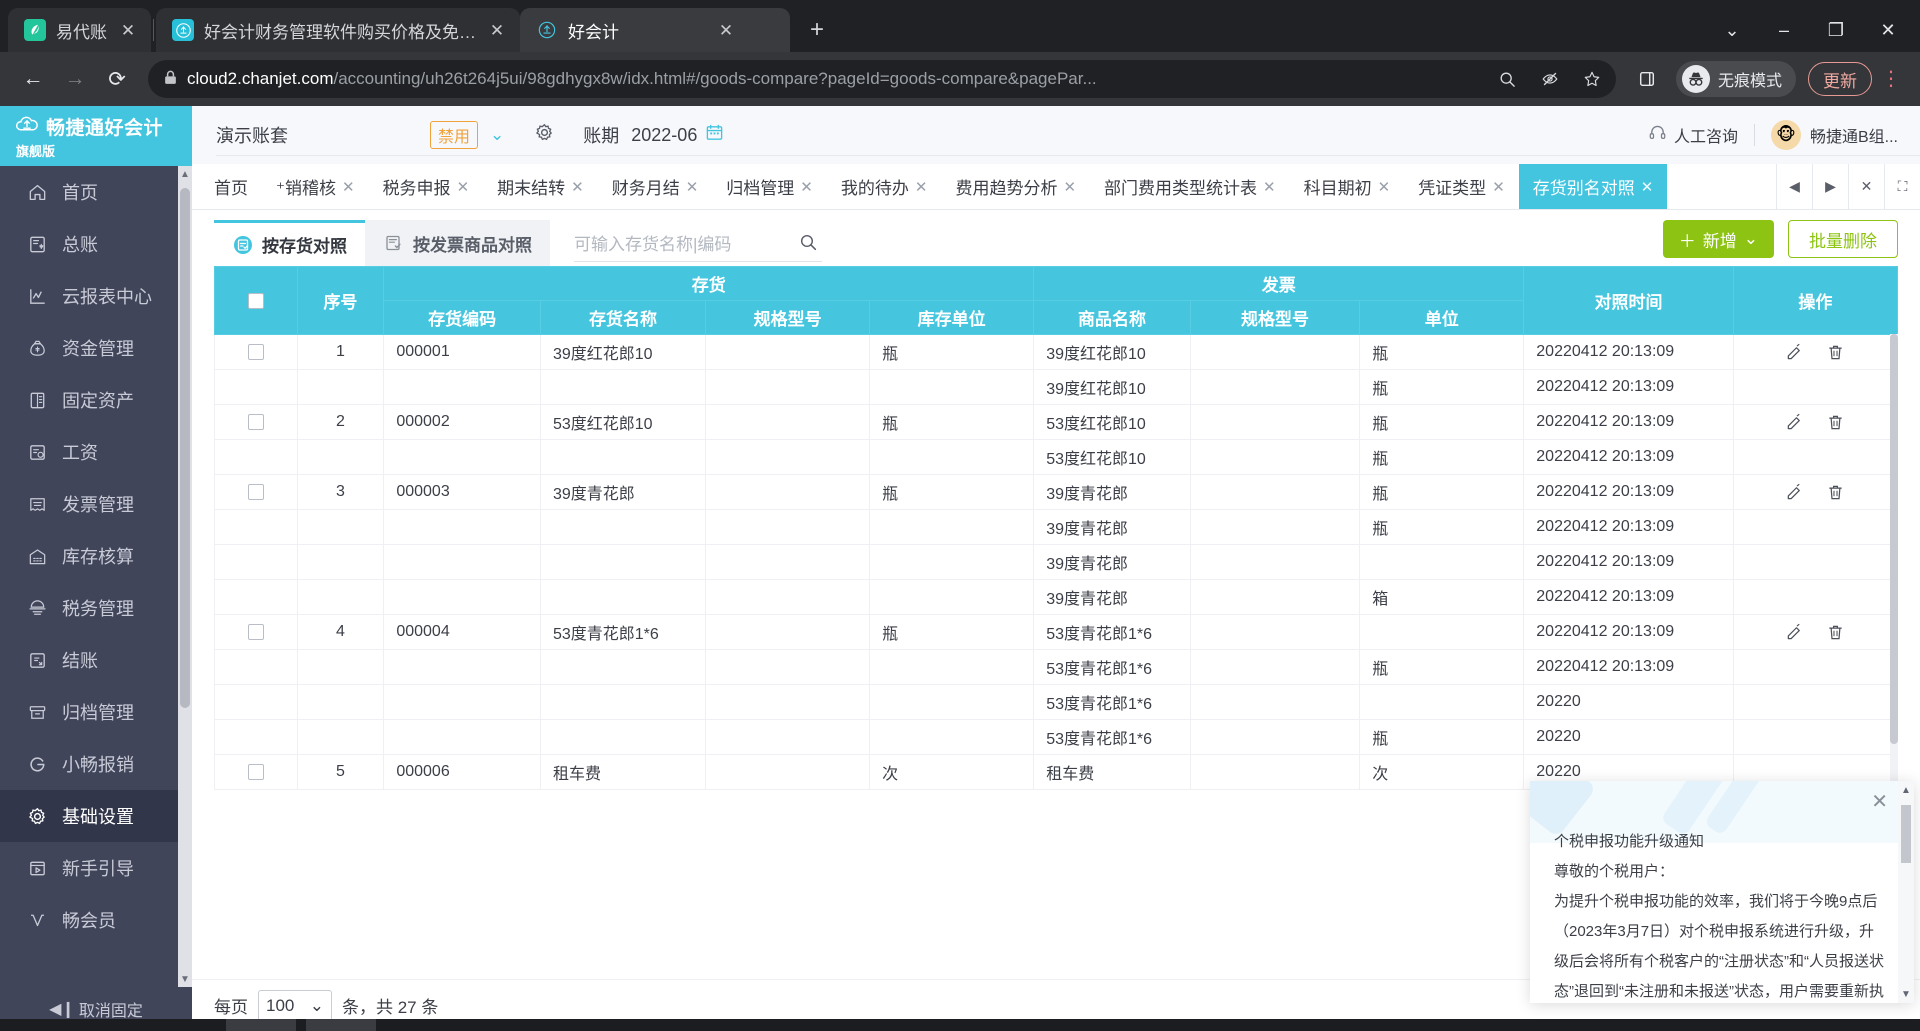  What do you see at coordinates (1593, 186) in the screenshot?
I see `app-tab-inventory-alias: 存货别名对照 ✕` at bounding box center [1593, 186].